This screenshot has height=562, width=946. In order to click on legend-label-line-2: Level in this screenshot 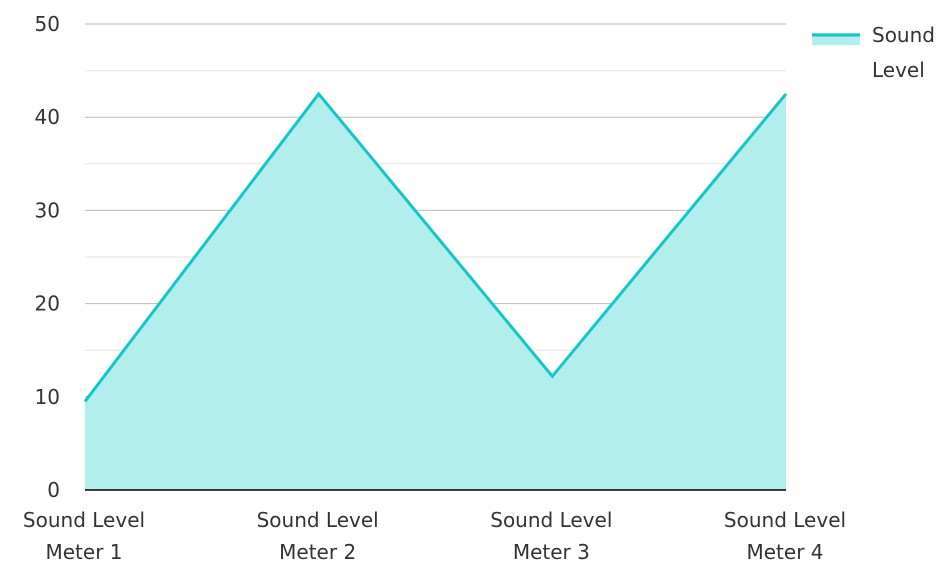, I will do `click(898, 70)`.